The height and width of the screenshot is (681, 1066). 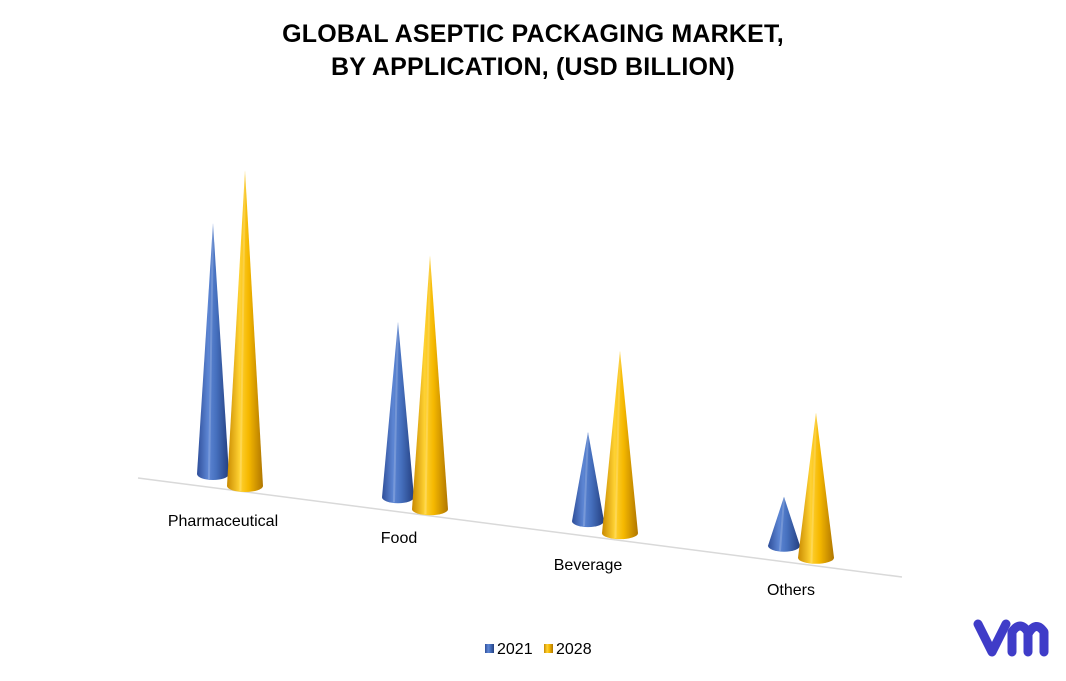 I want to click on cone-highlight-food-2028, so click(x=427, y=386).